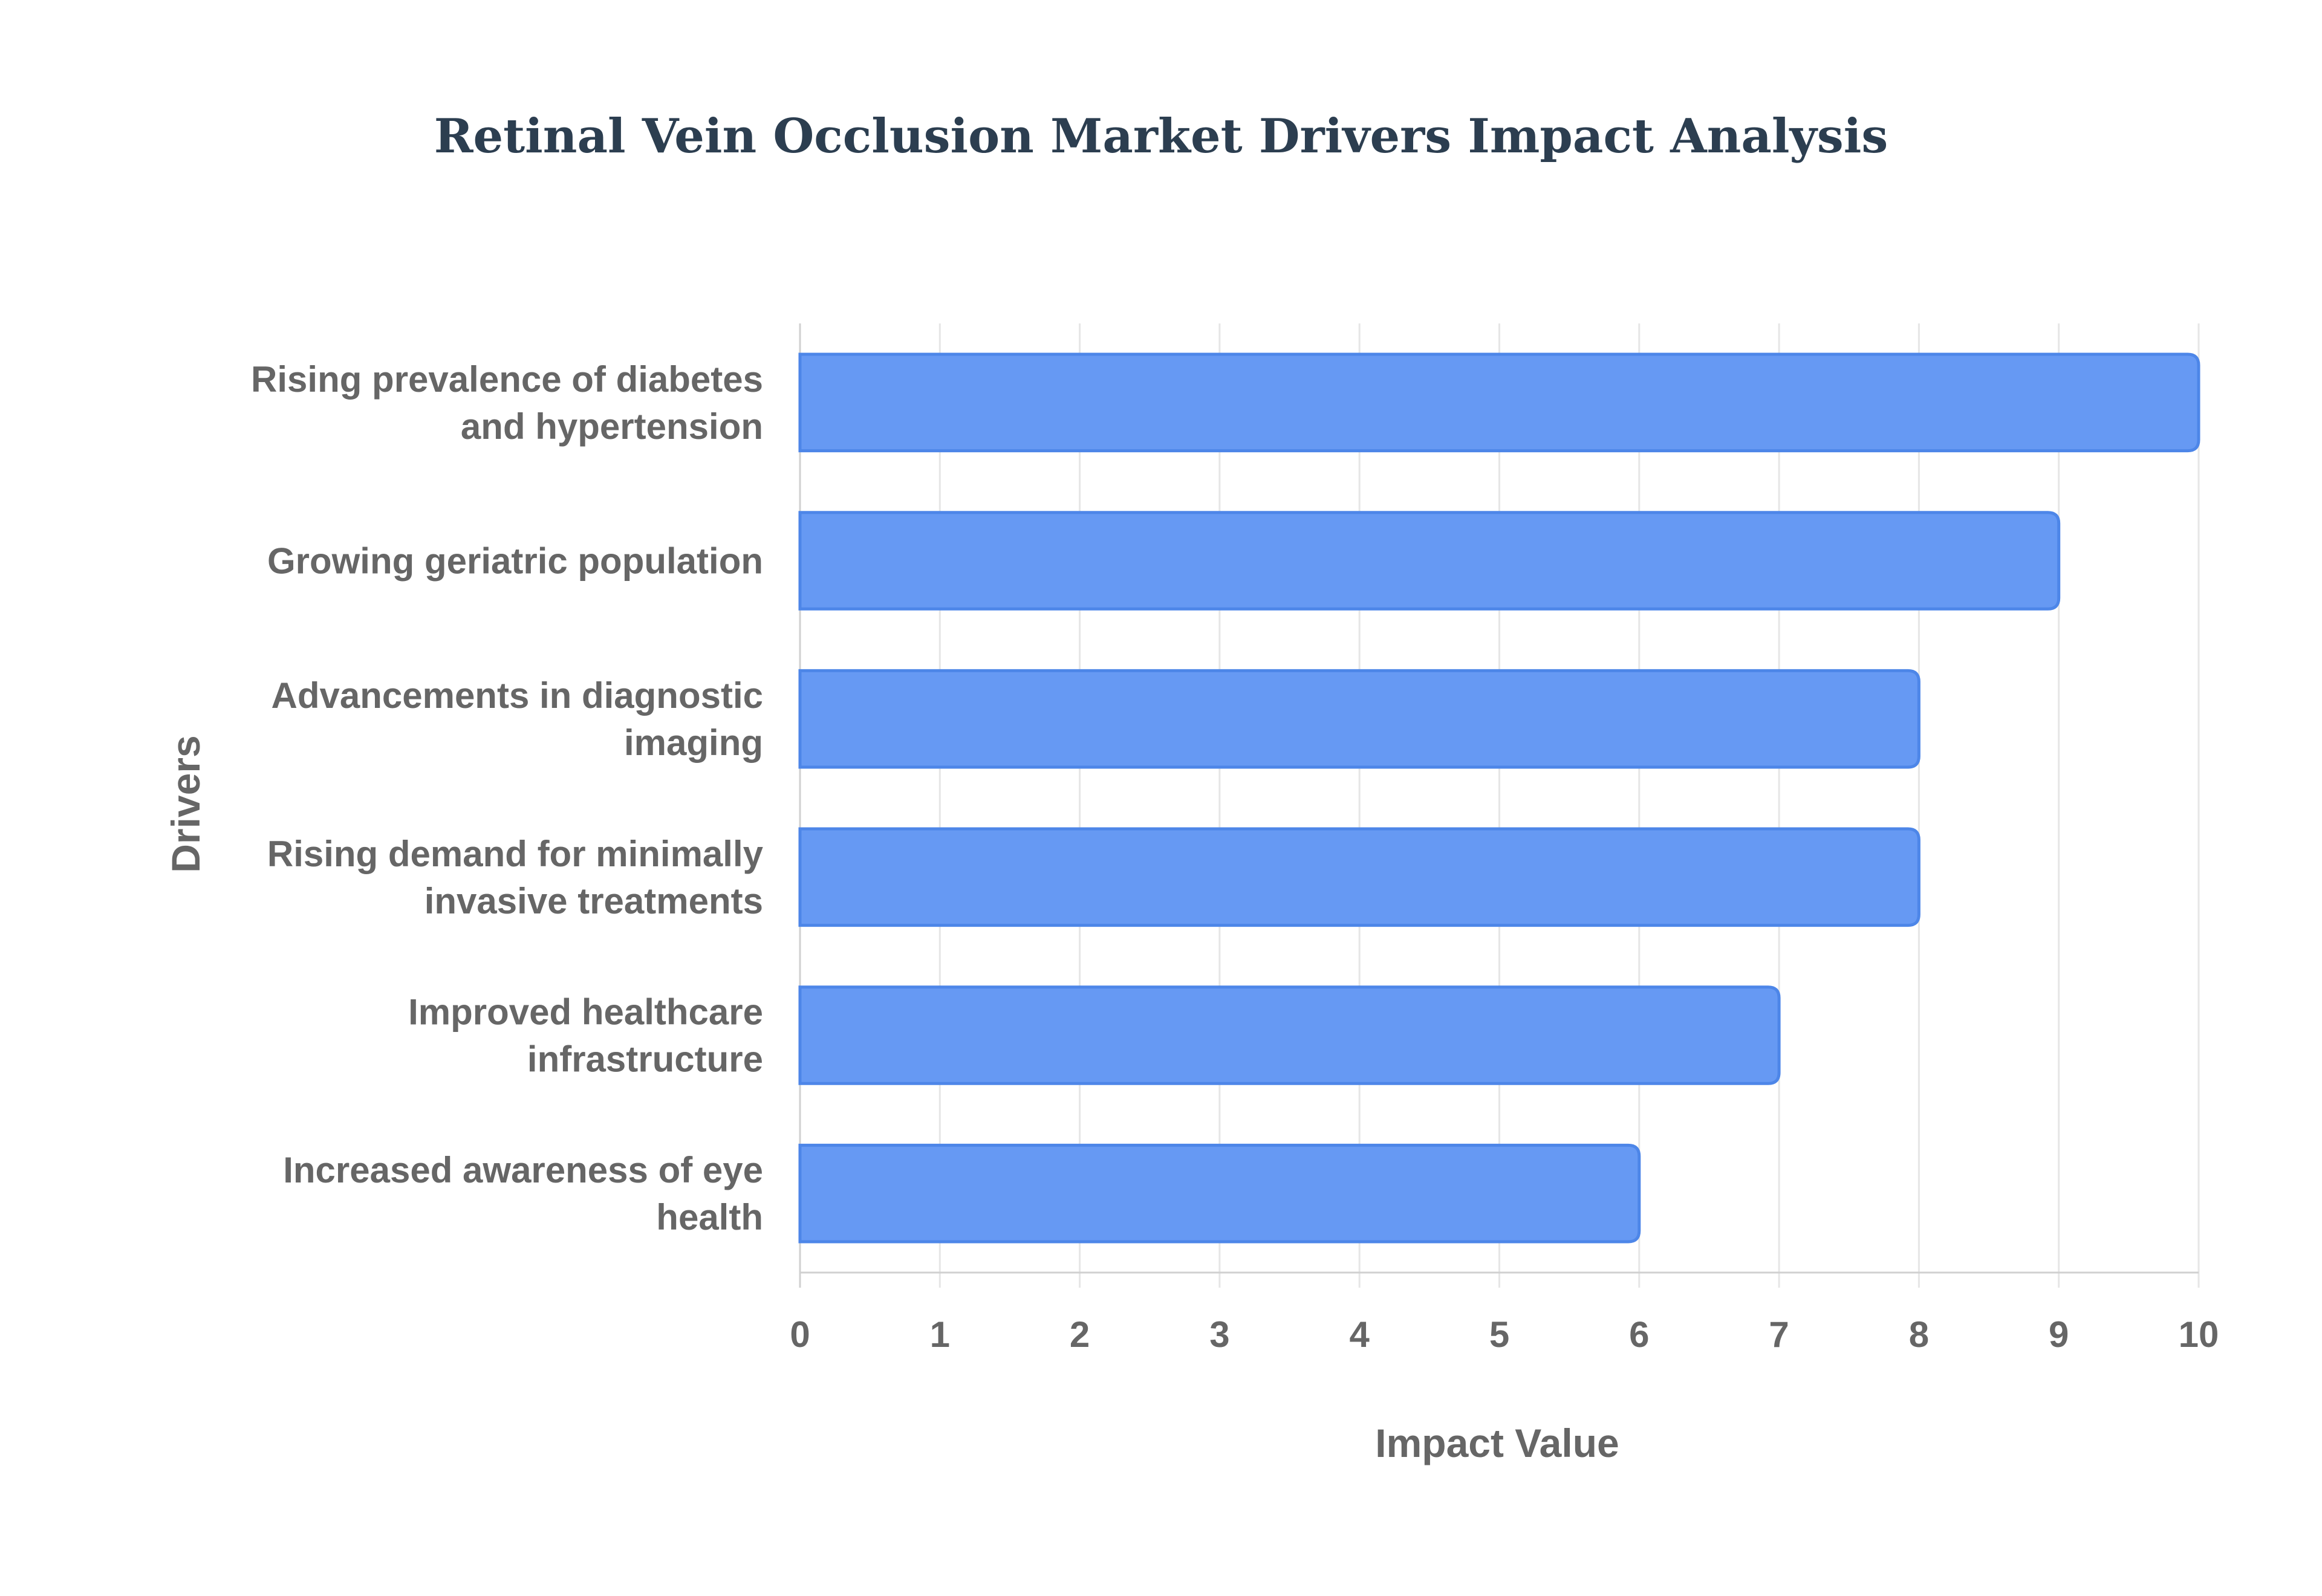  Describe the element at coordinates (1080, 1334) in the screenshot. I see `x-tick-label: 2` at that location.